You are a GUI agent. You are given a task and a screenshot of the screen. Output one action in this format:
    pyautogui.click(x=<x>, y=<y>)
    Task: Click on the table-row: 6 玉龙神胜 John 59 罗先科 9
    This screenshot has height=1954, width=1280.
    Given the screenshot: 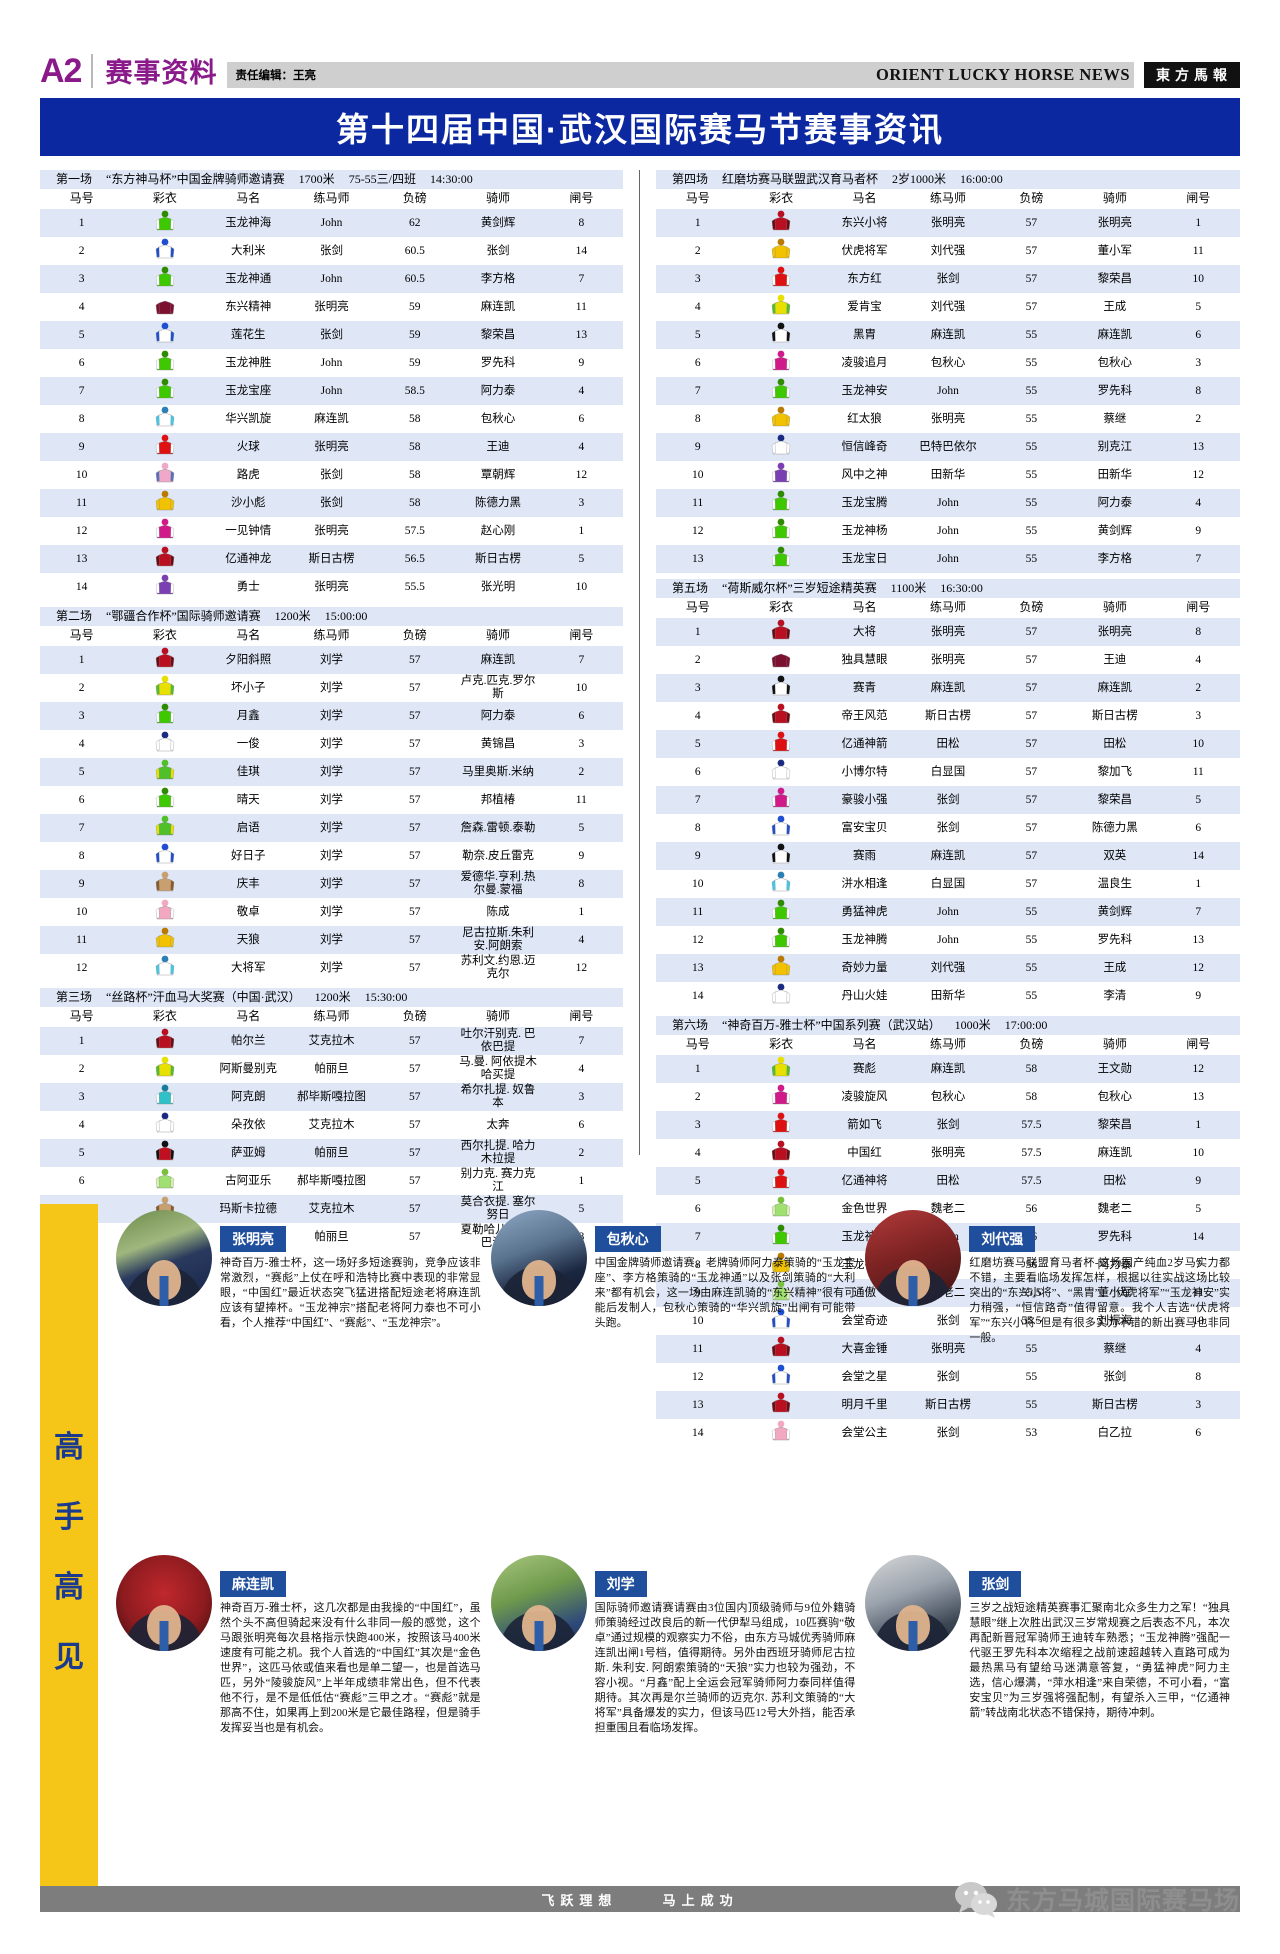 What is the action you would take?
    pyautogui.click(x=331, y=363)
    